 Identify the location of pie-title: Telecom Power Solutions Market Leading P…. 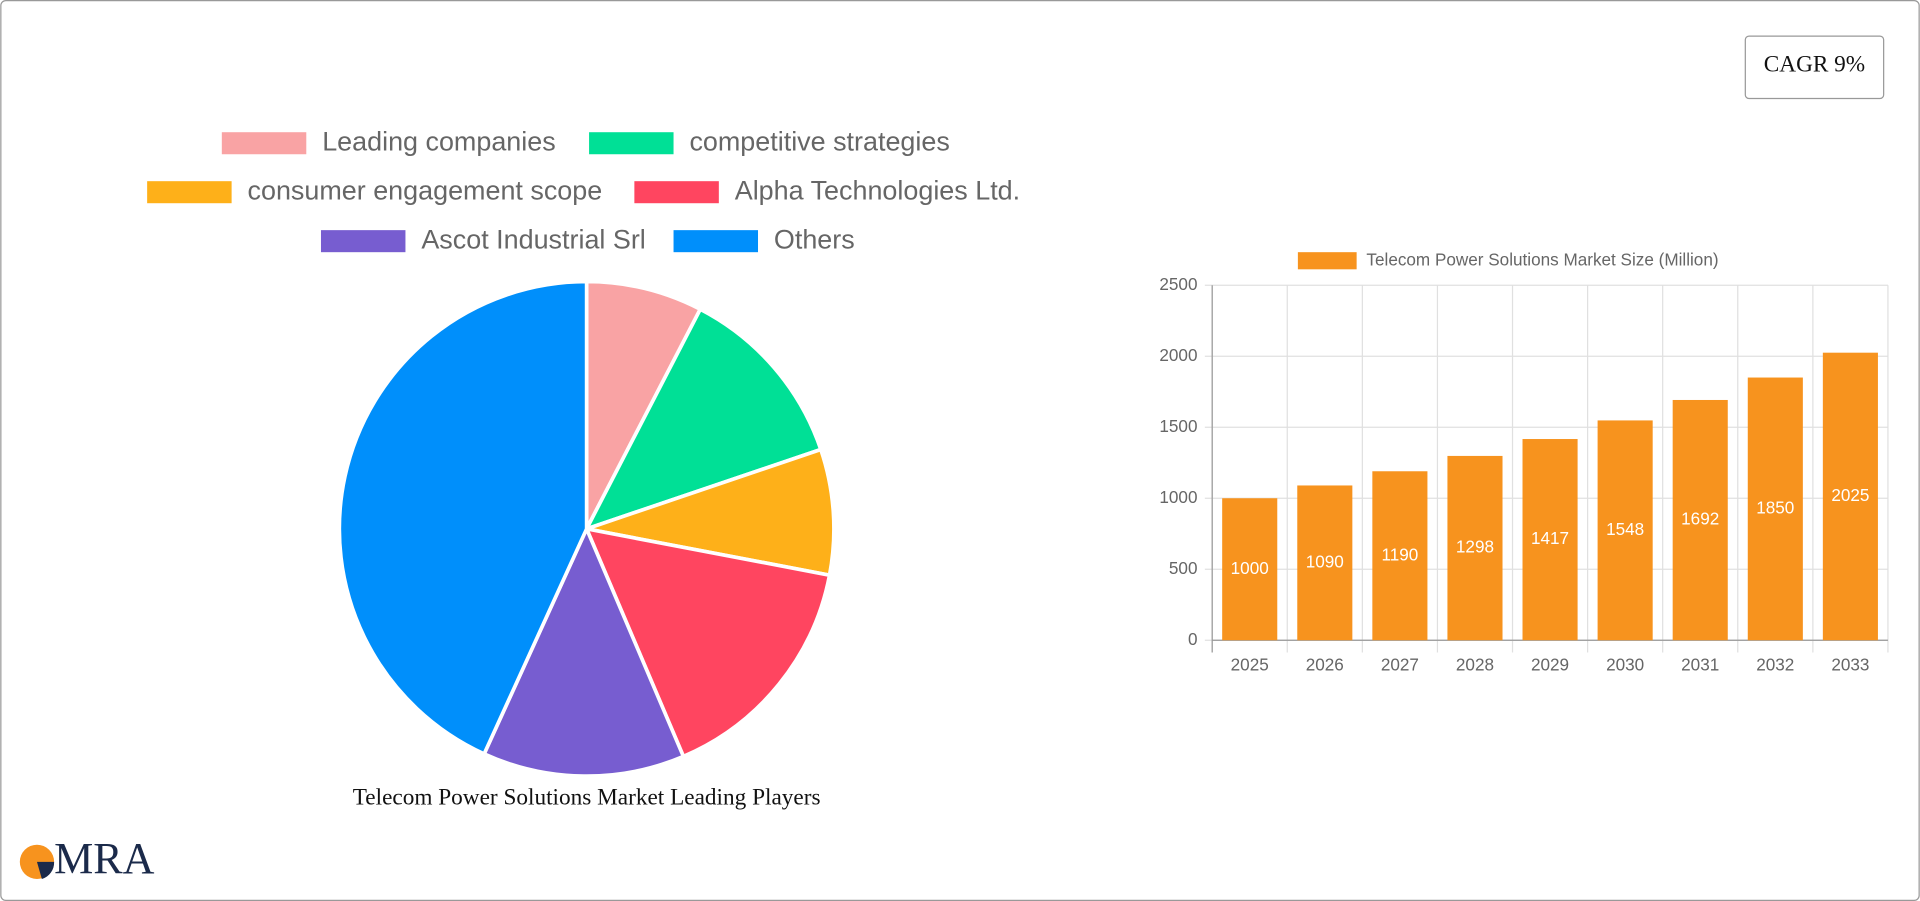
(587, 798).